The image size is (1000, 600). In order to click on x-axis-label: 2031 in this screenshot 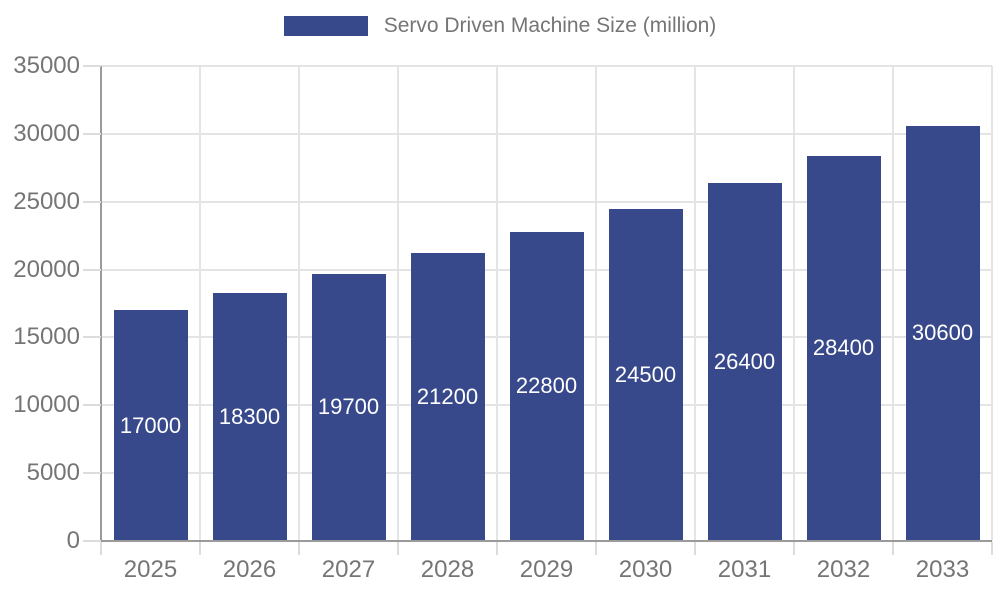, I will do `click(744, 569)`.